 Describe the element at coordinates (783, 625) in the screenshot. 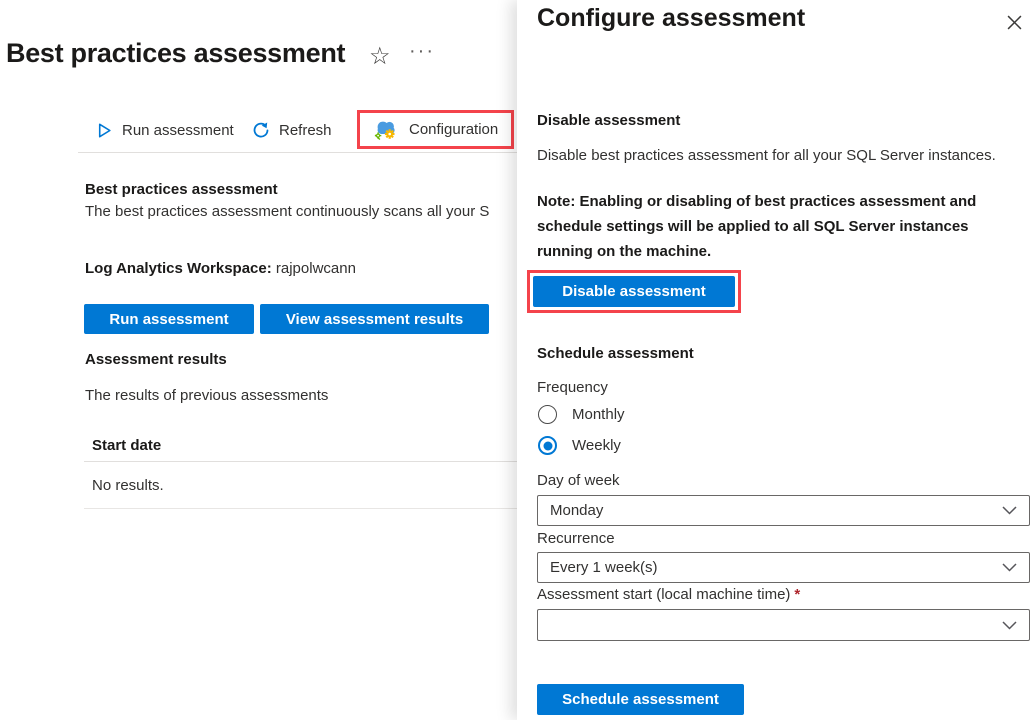

I see `assessment-start-dropdown` at that location.